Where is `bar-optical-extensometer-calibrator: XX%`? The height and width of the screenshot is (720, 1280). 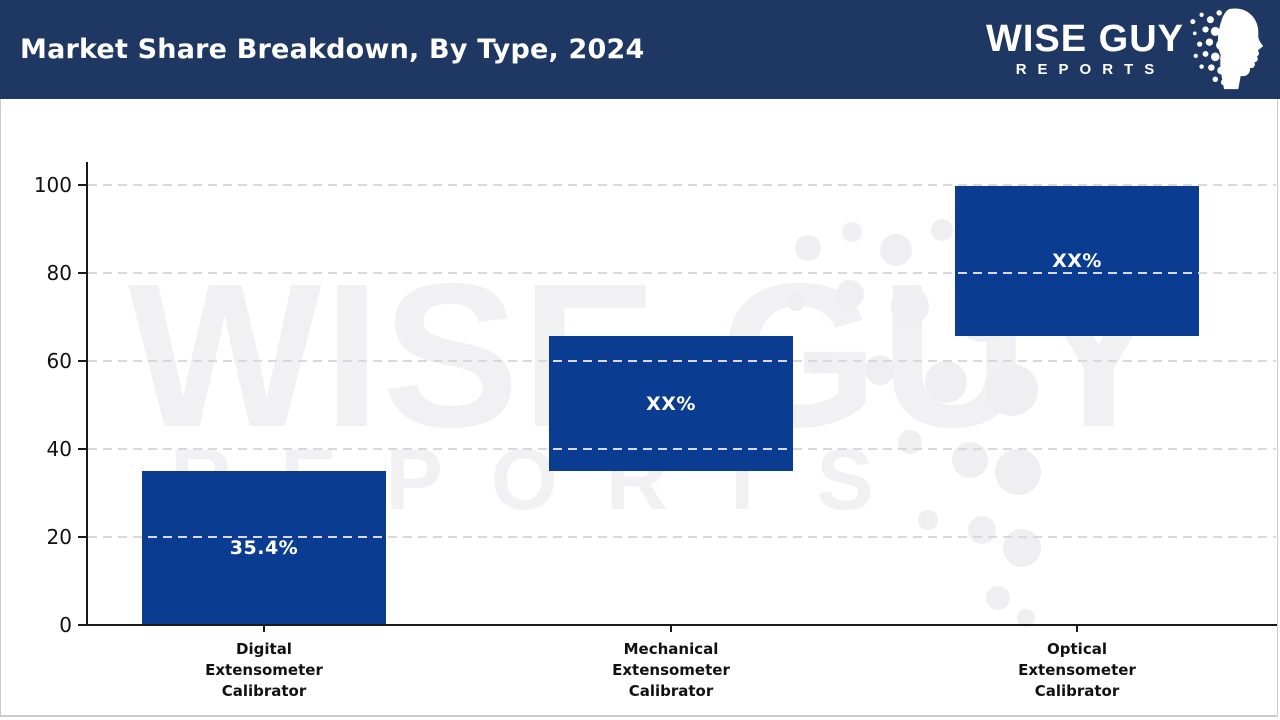 bar-optical-extensometer-calibrator: XX% is located at coordinates (1077, 261).